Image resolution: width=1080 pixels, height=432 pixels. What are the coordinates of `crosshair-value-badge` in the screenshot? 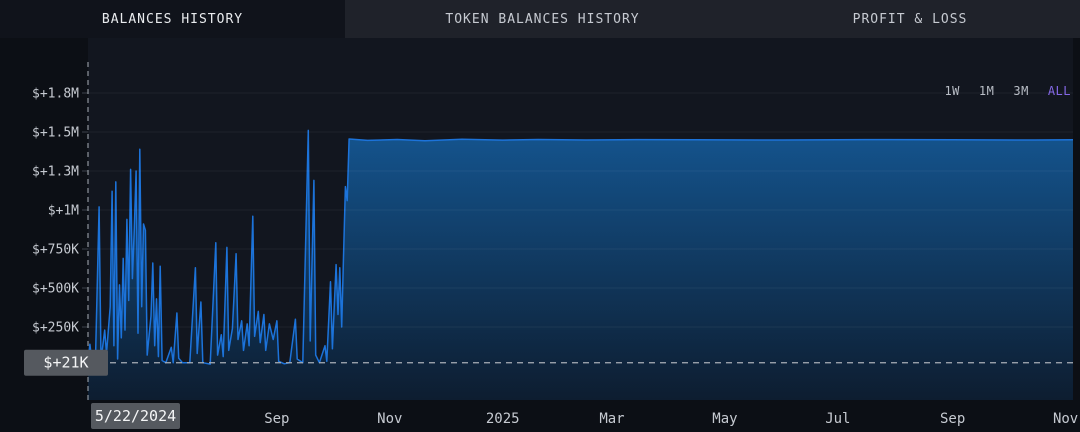 It's located at (66, 362).